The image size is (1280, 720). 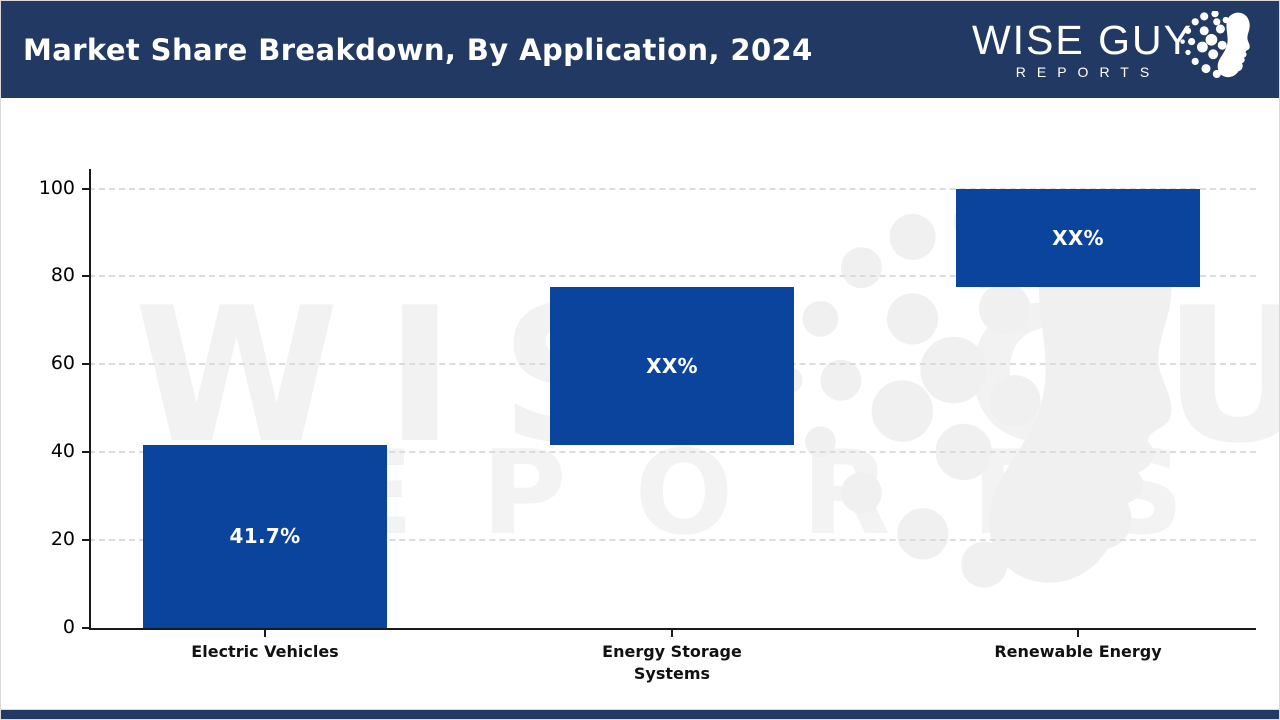 I want to click on brand-logo: WISE GUY REPORTS, so click(x=1112, y=46).